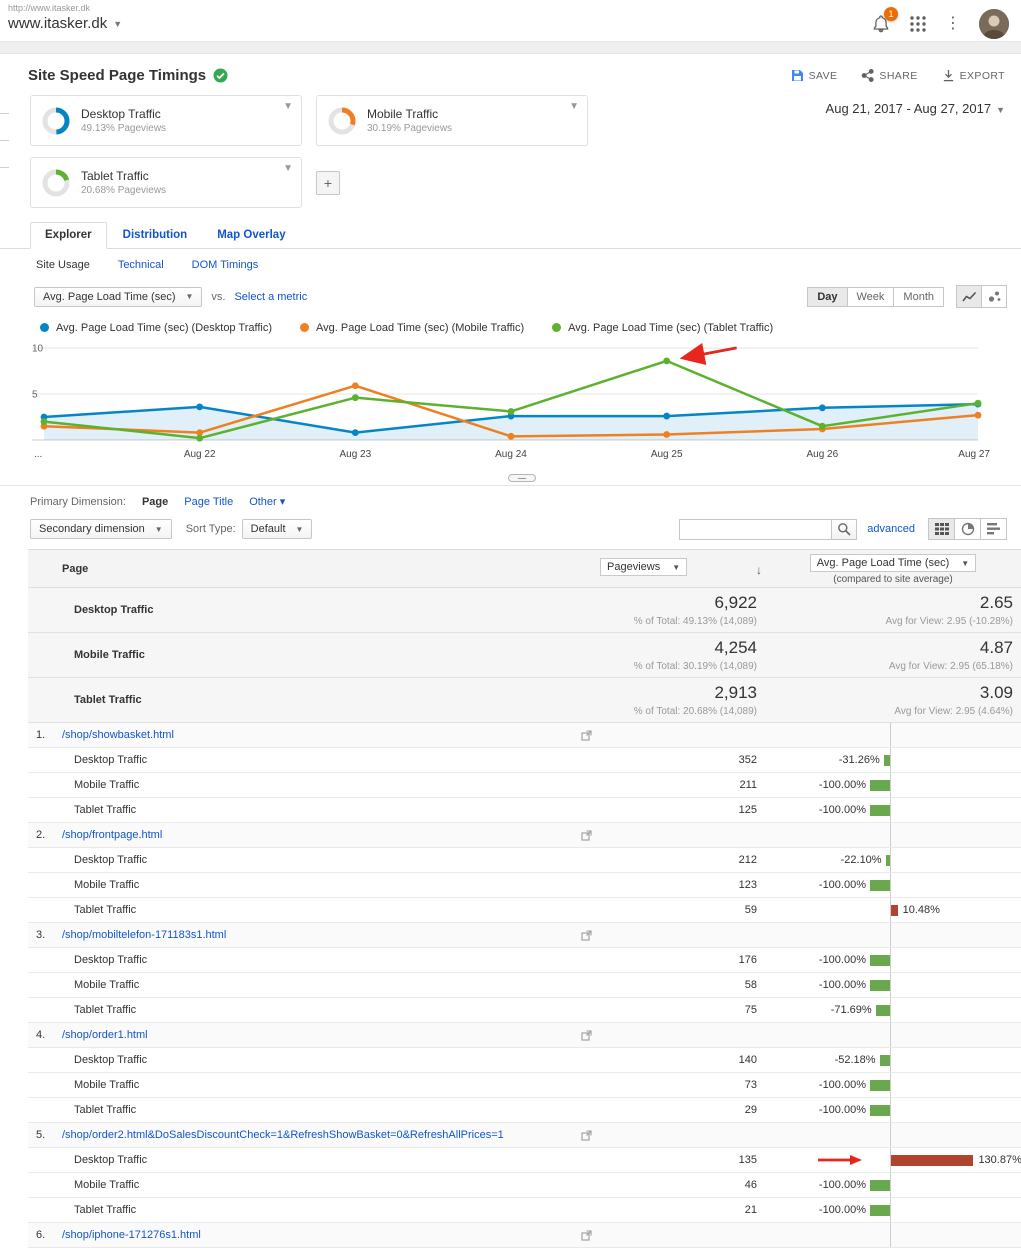  What do you see at coordinates (63, 265) in the screenshot?
I see `subtab-site-usage: Site Usage` at bounding box center [63, 265].